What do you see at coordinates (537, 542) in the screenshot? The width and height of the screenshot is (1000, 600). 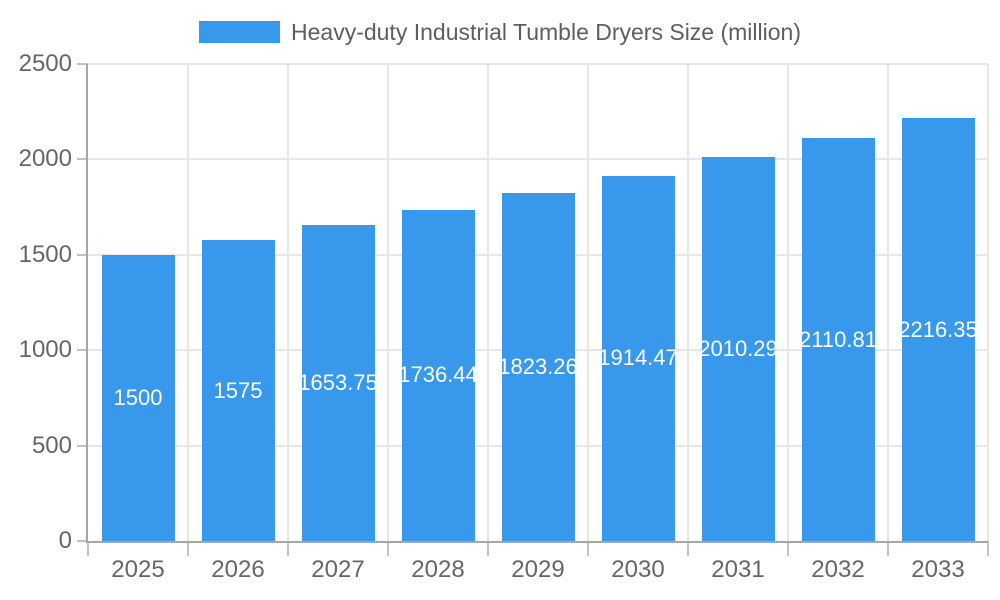 I see `x-axis-line` at bounding box center [537, 542].